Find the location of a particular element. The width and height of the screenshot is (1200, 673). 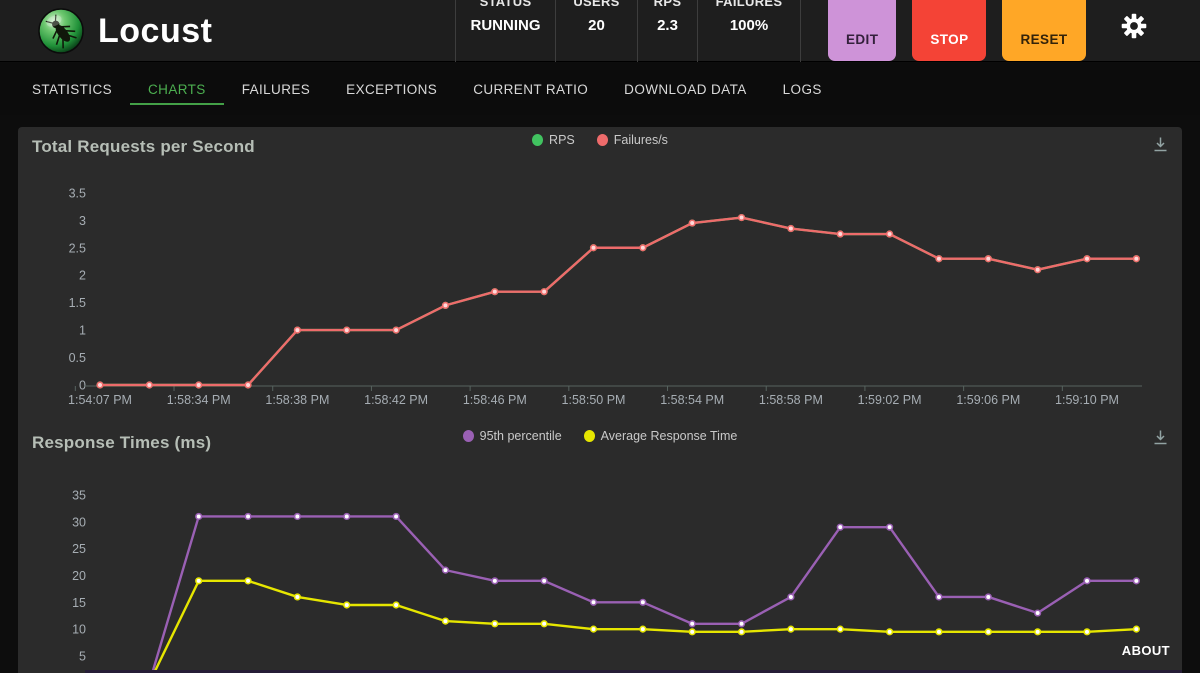

tab-logs: LOGS is located at coordinates (802, 89).